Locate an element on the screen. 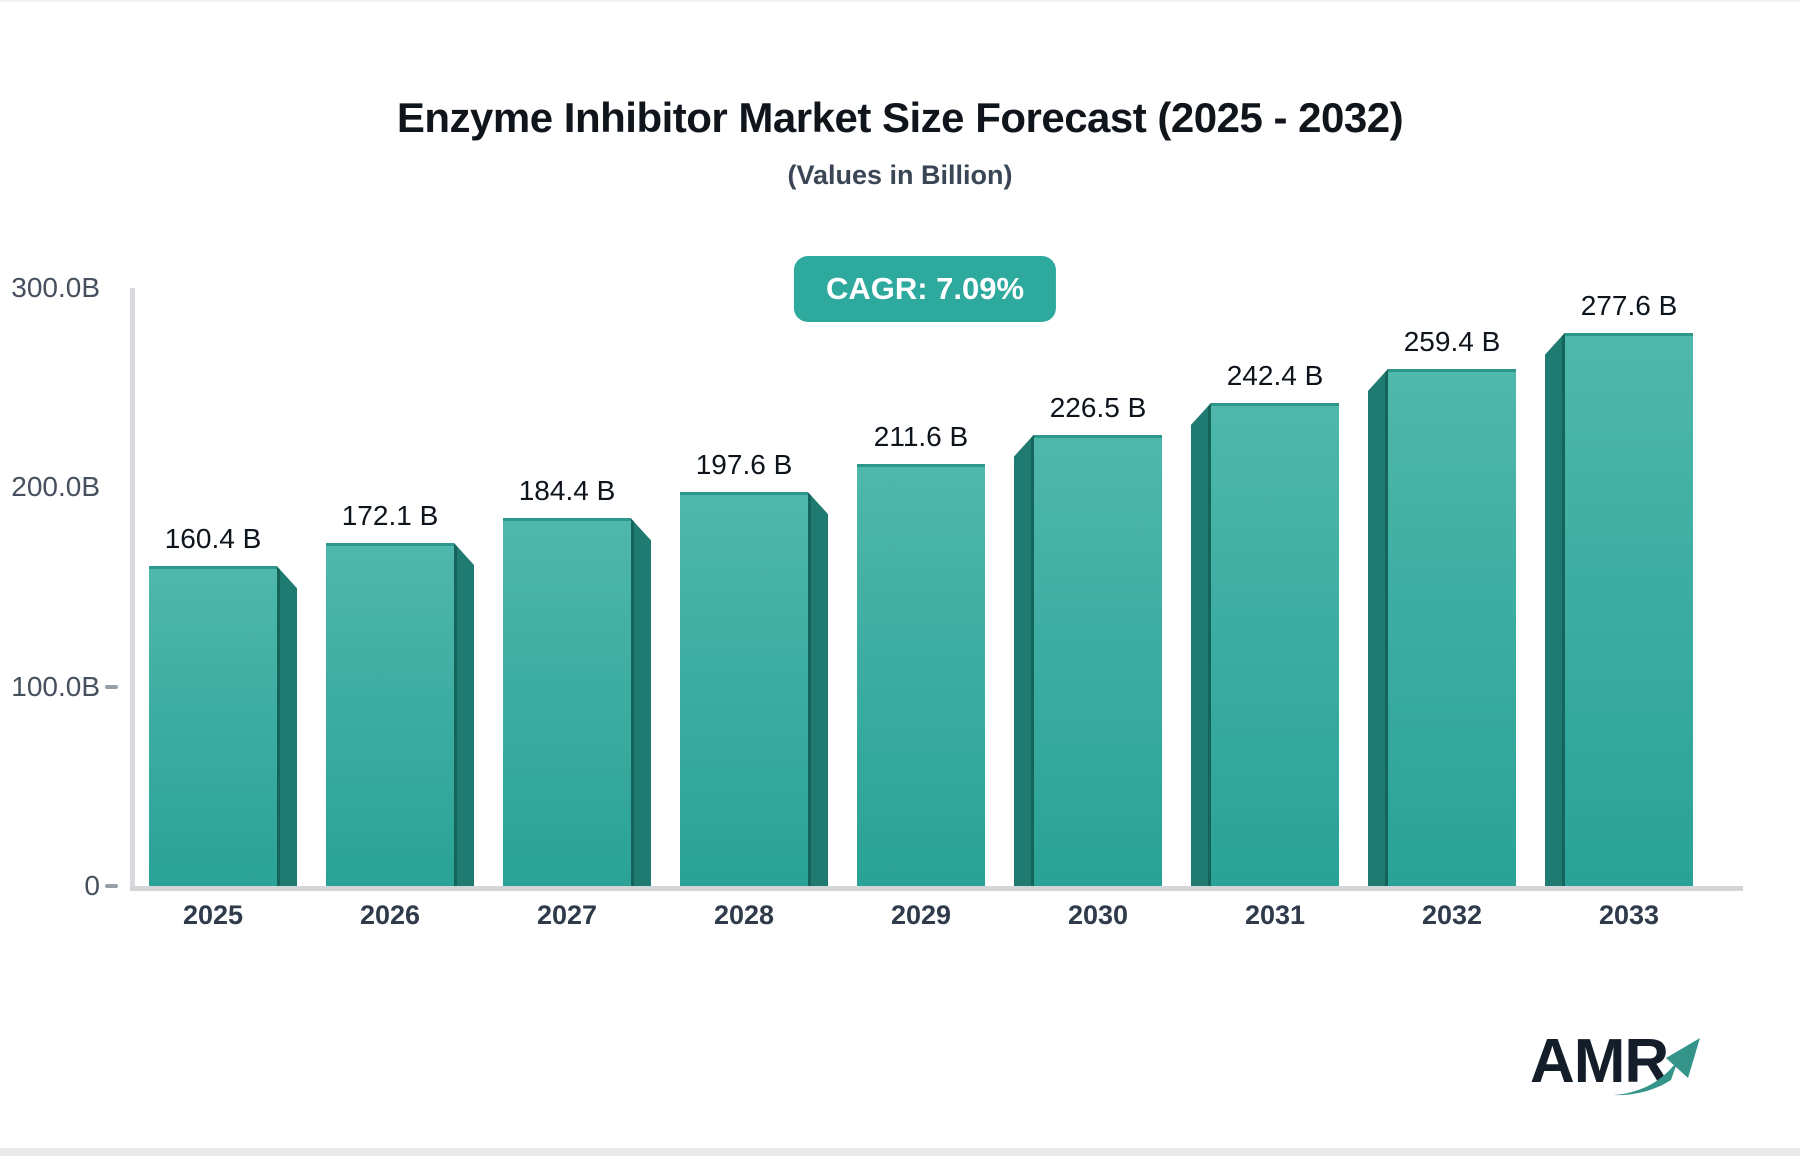 This screenshot has width=1800, height=1156. bottom-edge-strip is located at coordinates (900, 1152).